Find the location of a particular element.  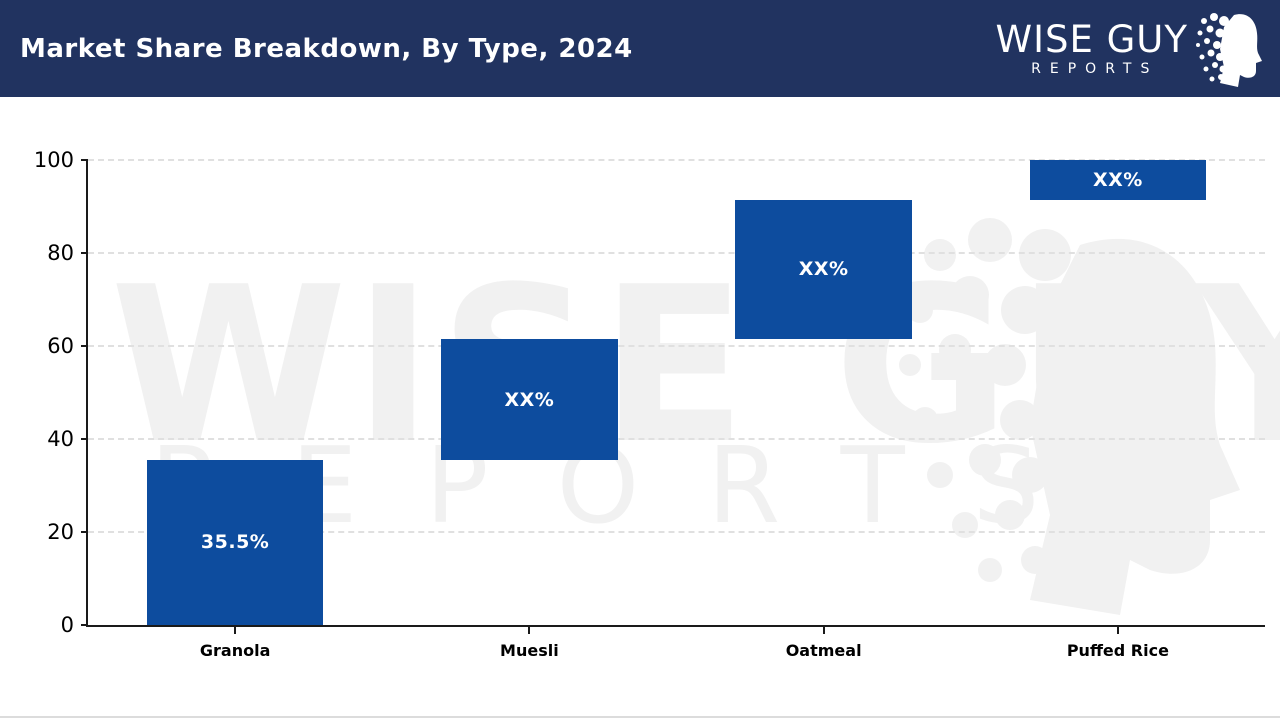

y-tick-label: 20 is located at coordinates (60, 532).